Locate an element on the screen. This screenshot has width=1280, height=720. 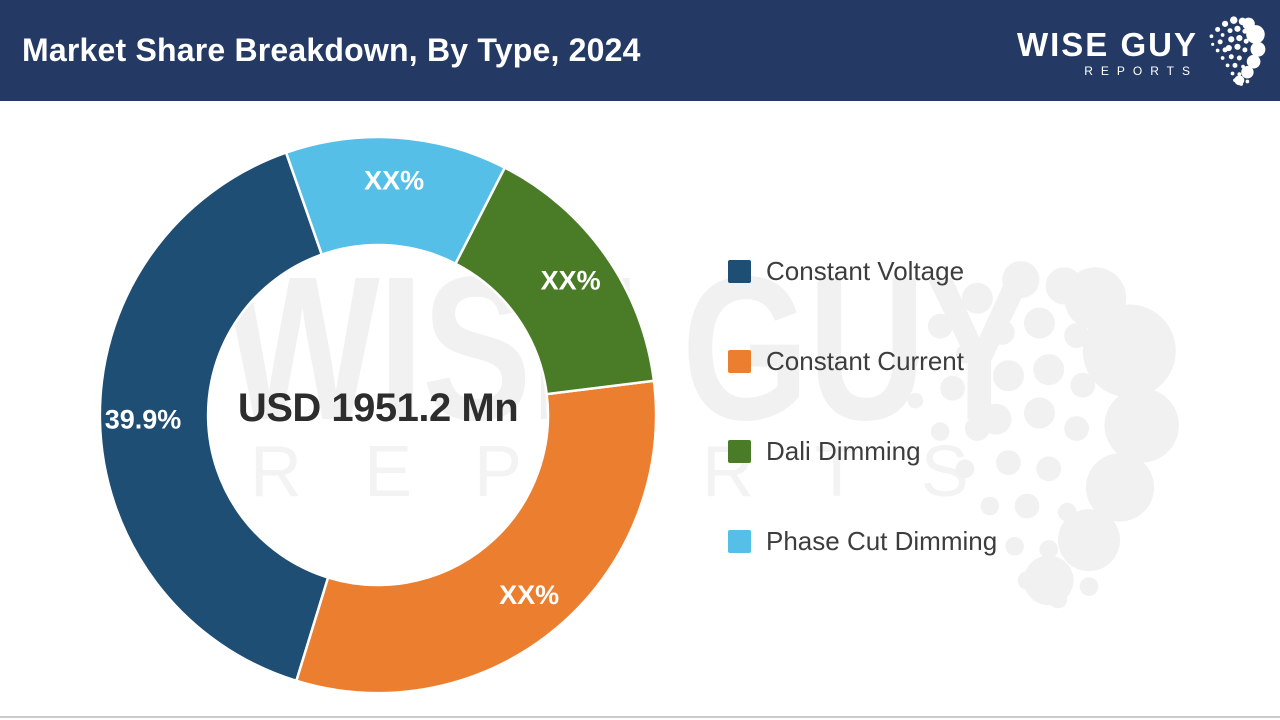
legend-item: Constant Current is located at coordinates (862, 361).